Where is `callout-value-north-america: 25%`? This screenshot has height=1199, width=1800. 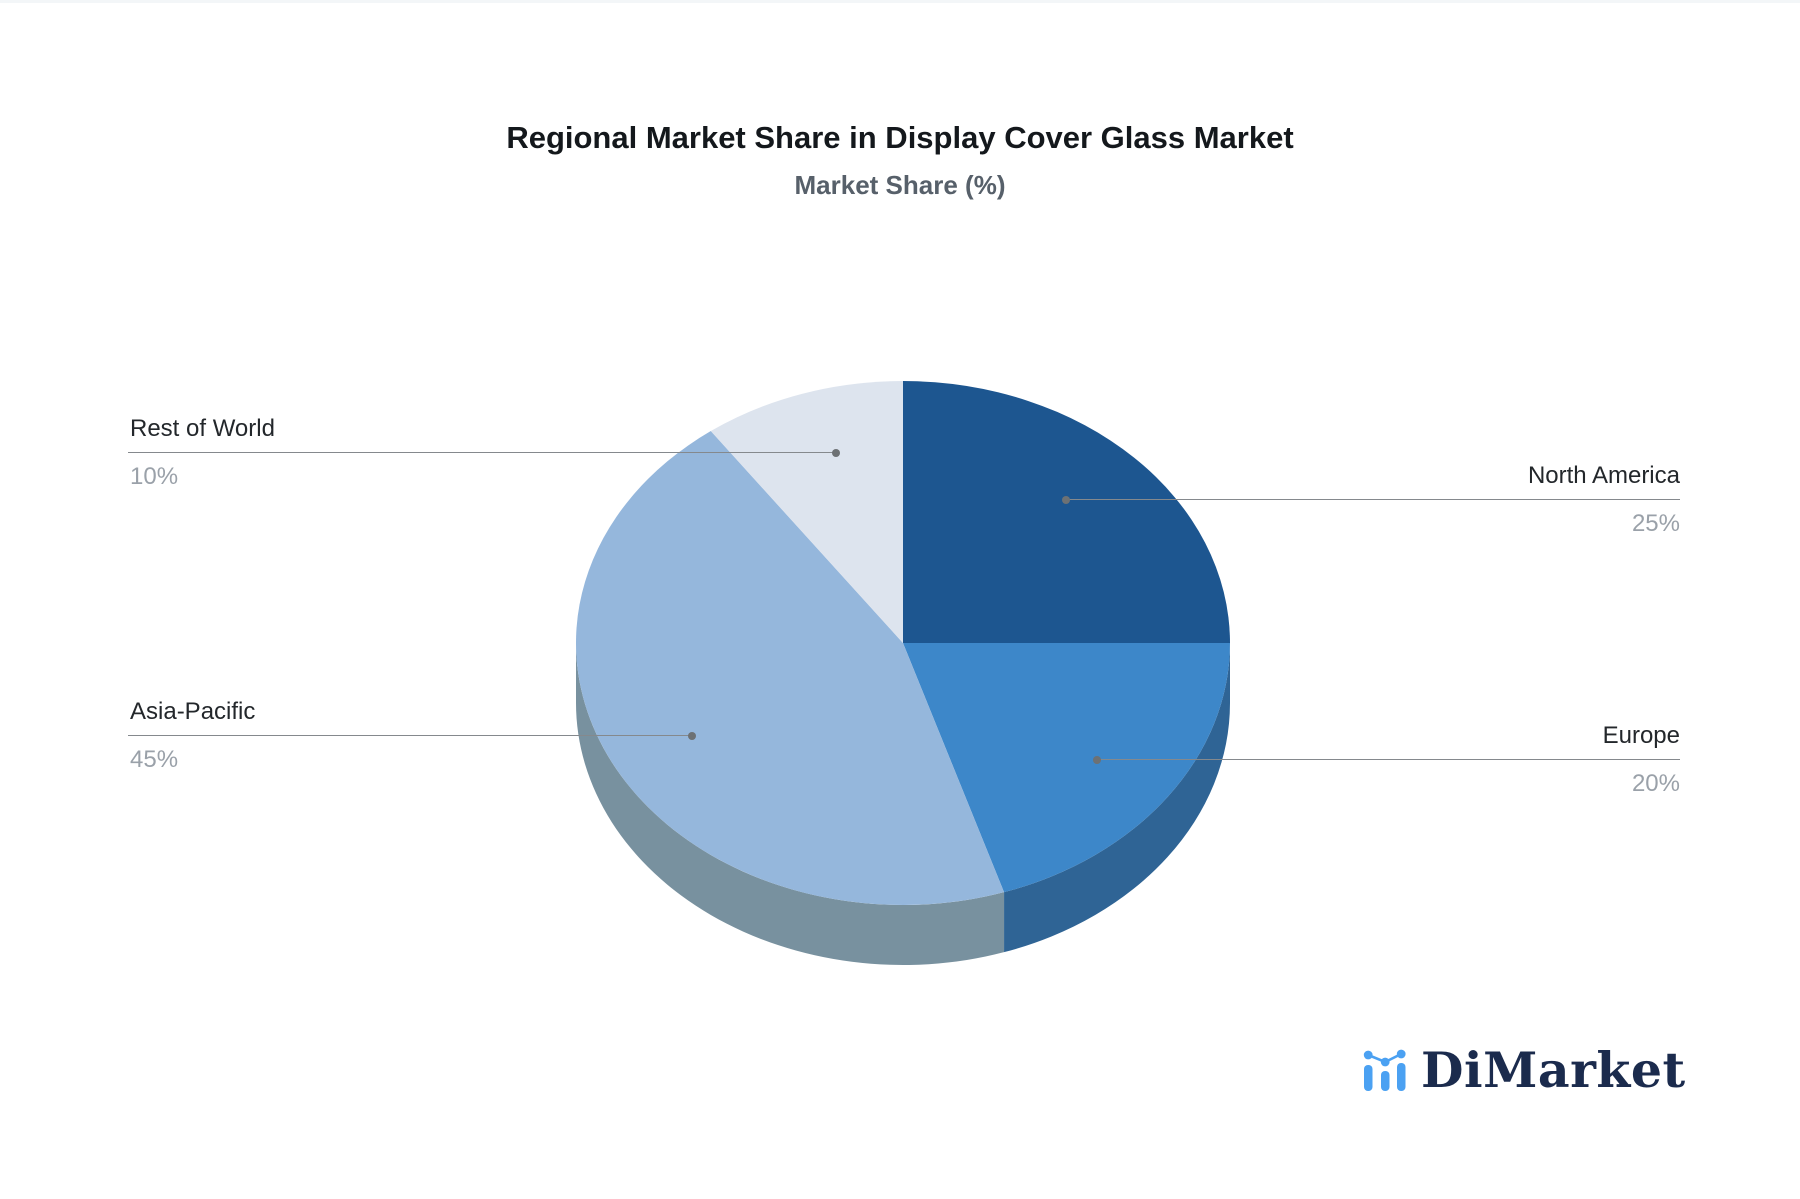
callout-value-north-america: 25% is located at coordinates (1656, 524).